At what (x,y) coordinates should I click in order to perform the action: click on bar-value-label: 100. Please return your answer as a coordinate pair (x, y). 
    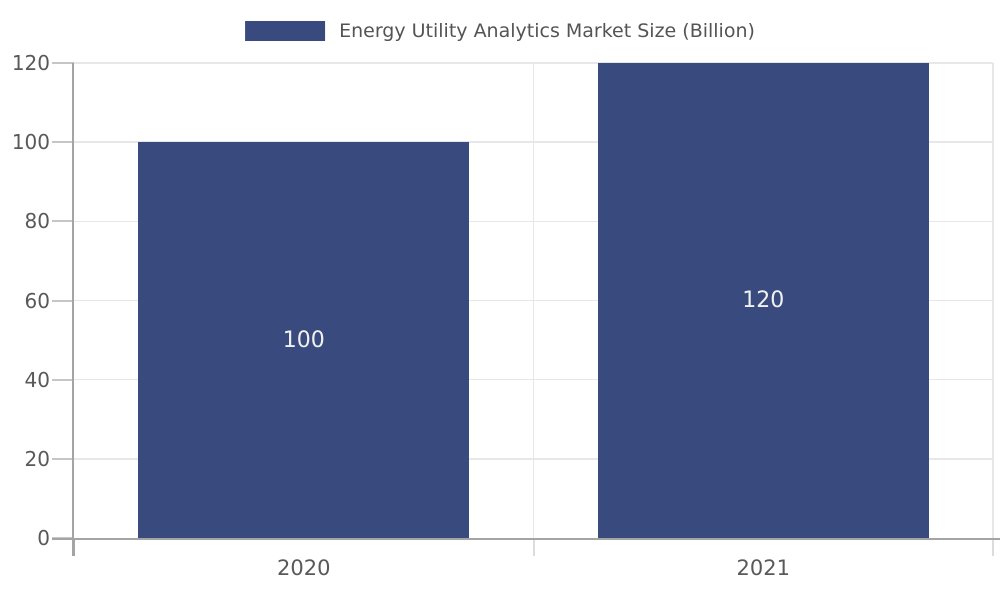
    Looking at the image, I should click on (303, 340).